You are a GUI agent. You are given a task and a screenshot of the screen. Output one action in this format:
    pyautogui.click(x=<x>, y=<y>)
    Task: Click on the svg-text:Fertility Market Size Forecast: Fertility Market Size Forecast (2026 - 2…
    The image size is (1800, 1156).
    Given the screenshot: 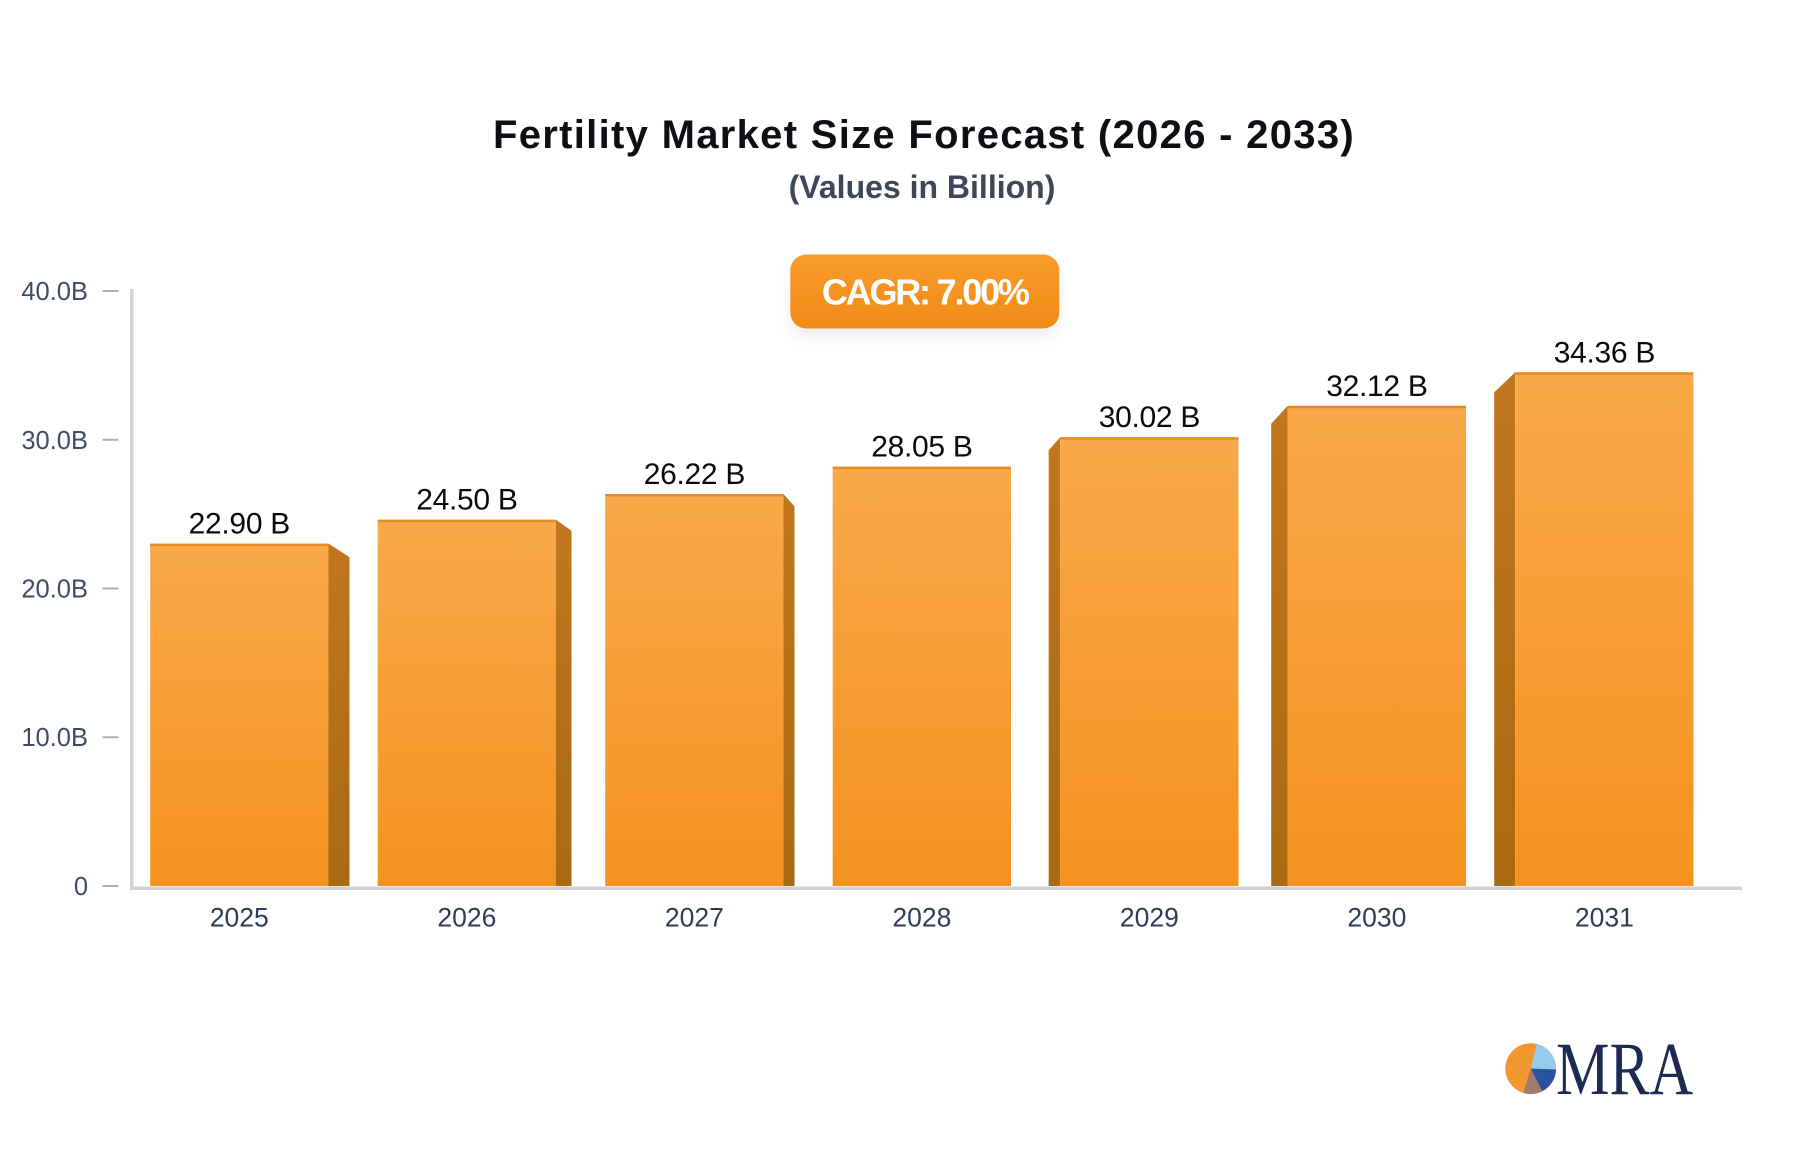 What is the action you would take?
    pyautogui.click(x=924, y=135)
    